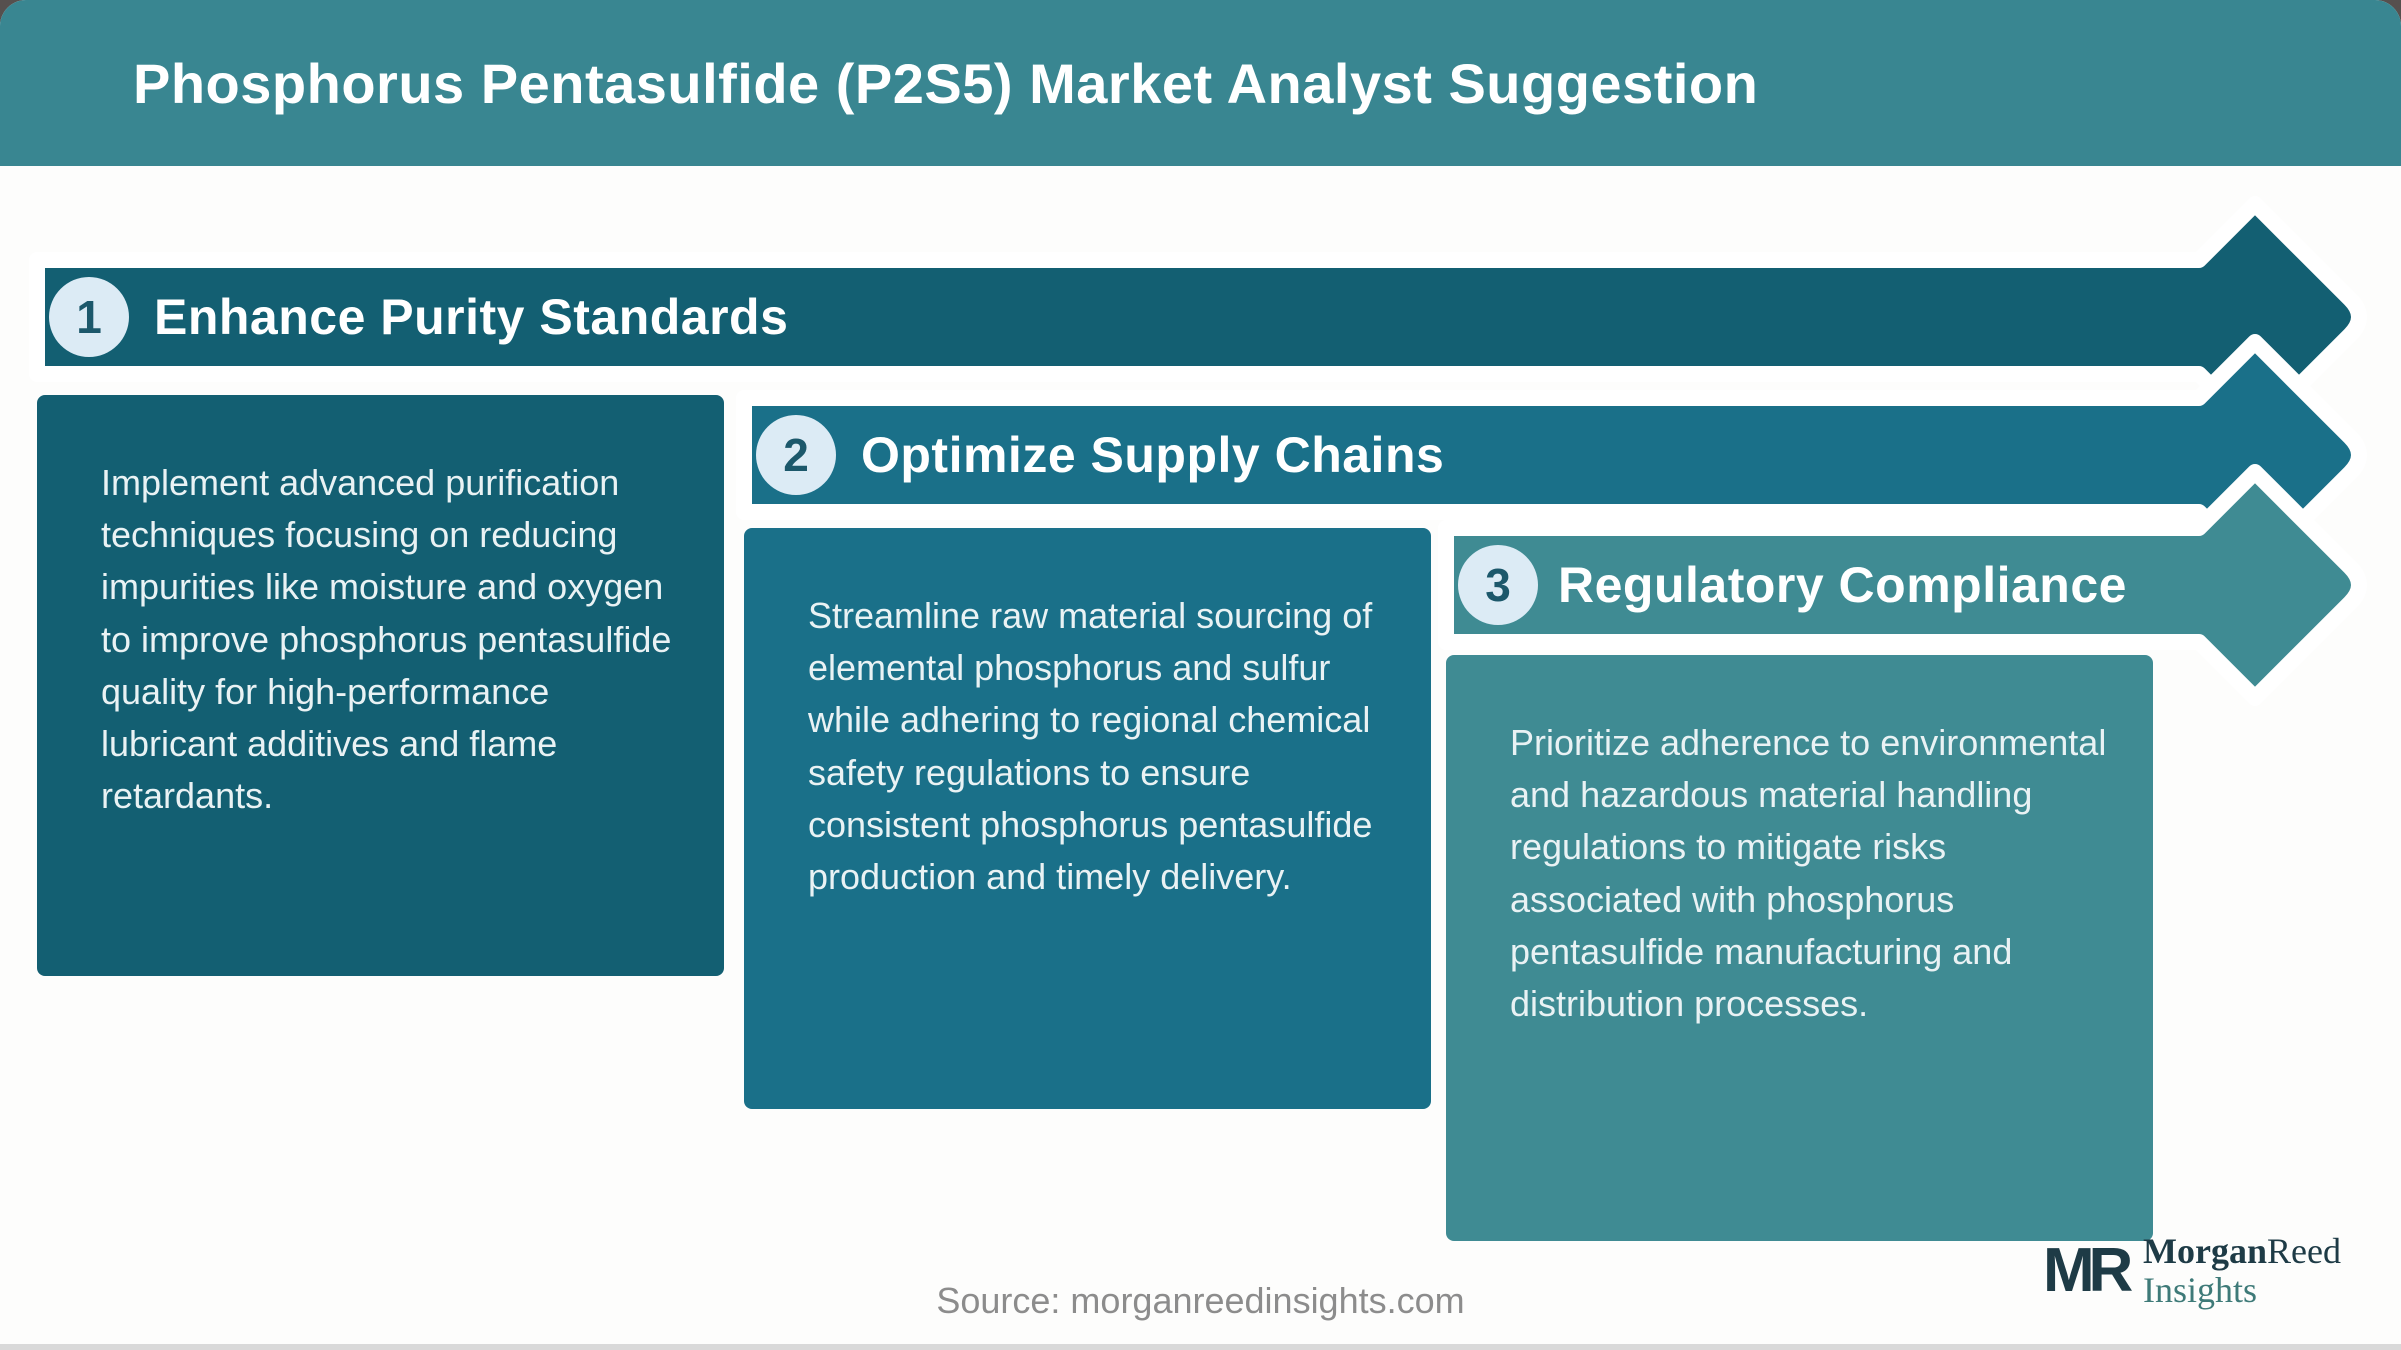  I want to click on source-text: Source: morganreedinsights.com, so click(1200, 1300).